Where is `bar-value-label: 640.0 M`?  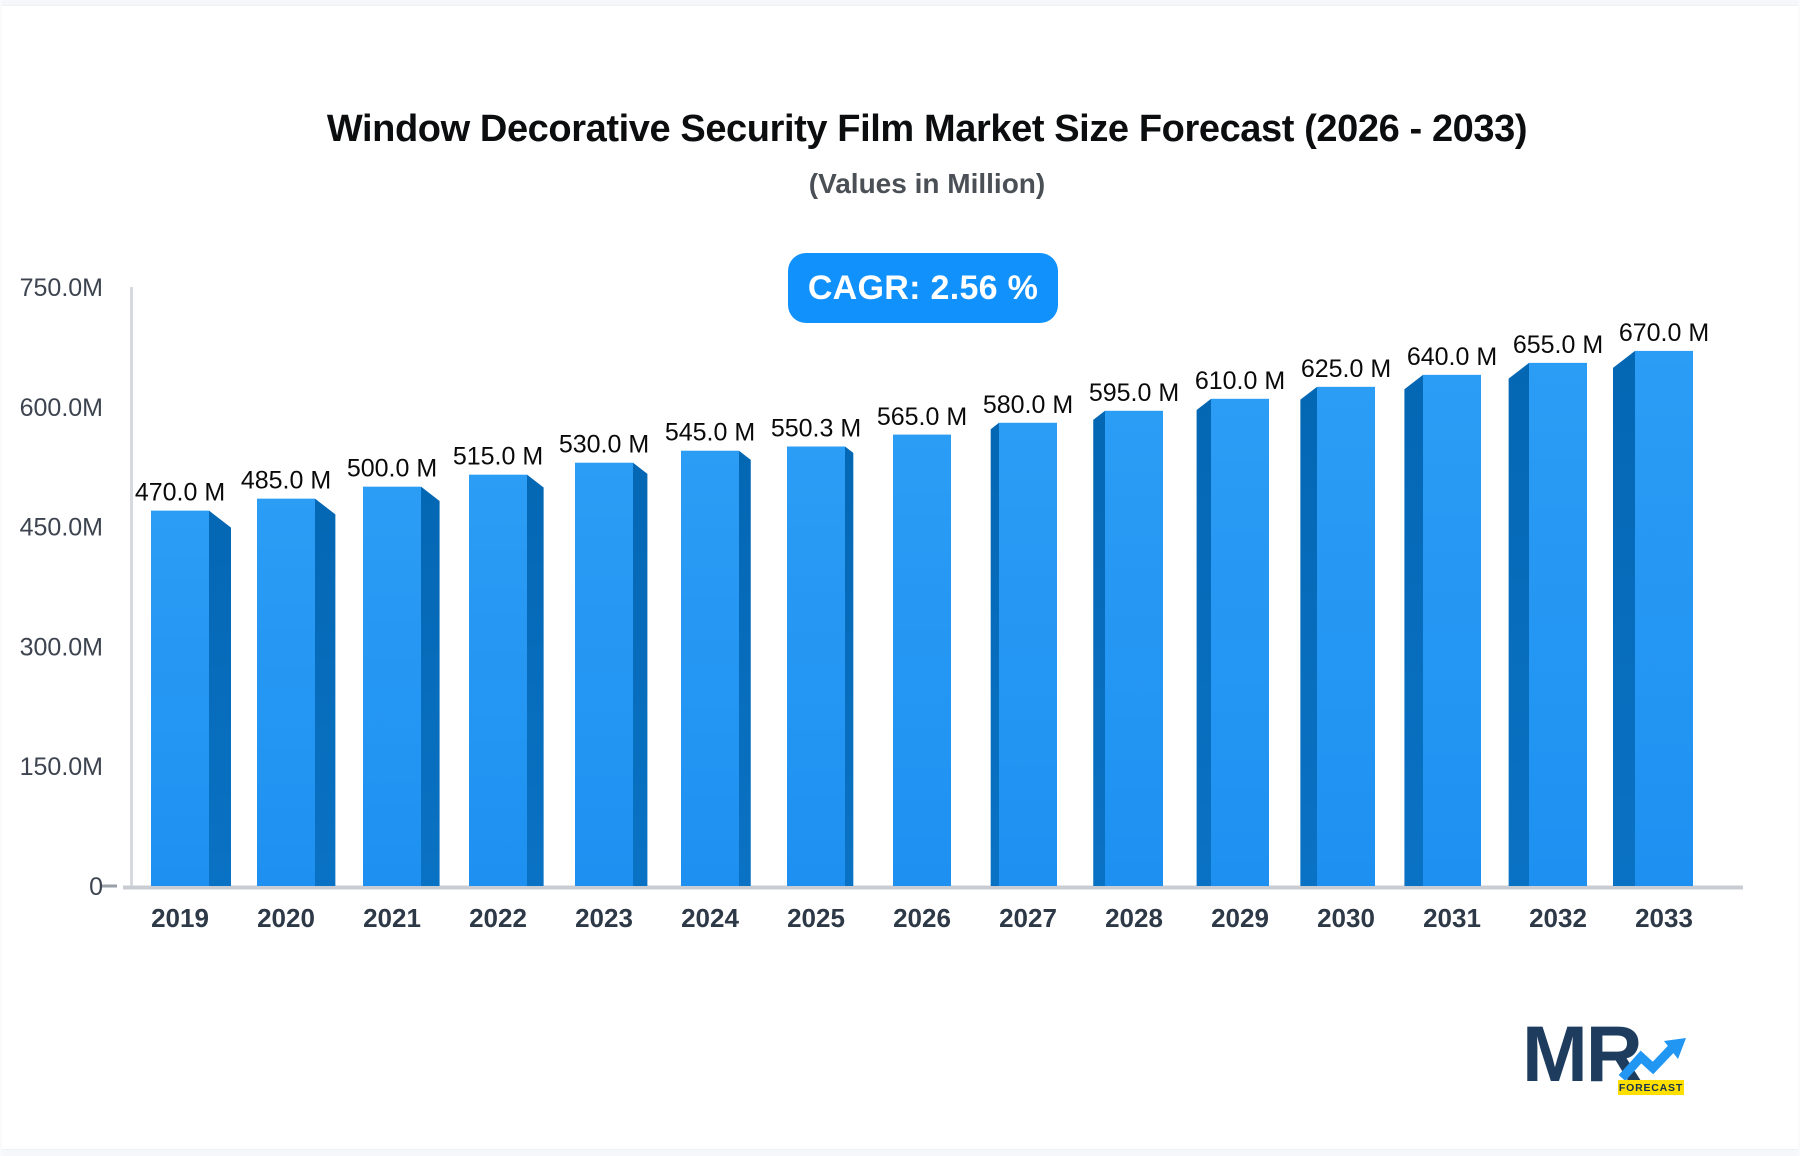
bar-value-label: 640.0 M is located at coordinates (1452, 357).